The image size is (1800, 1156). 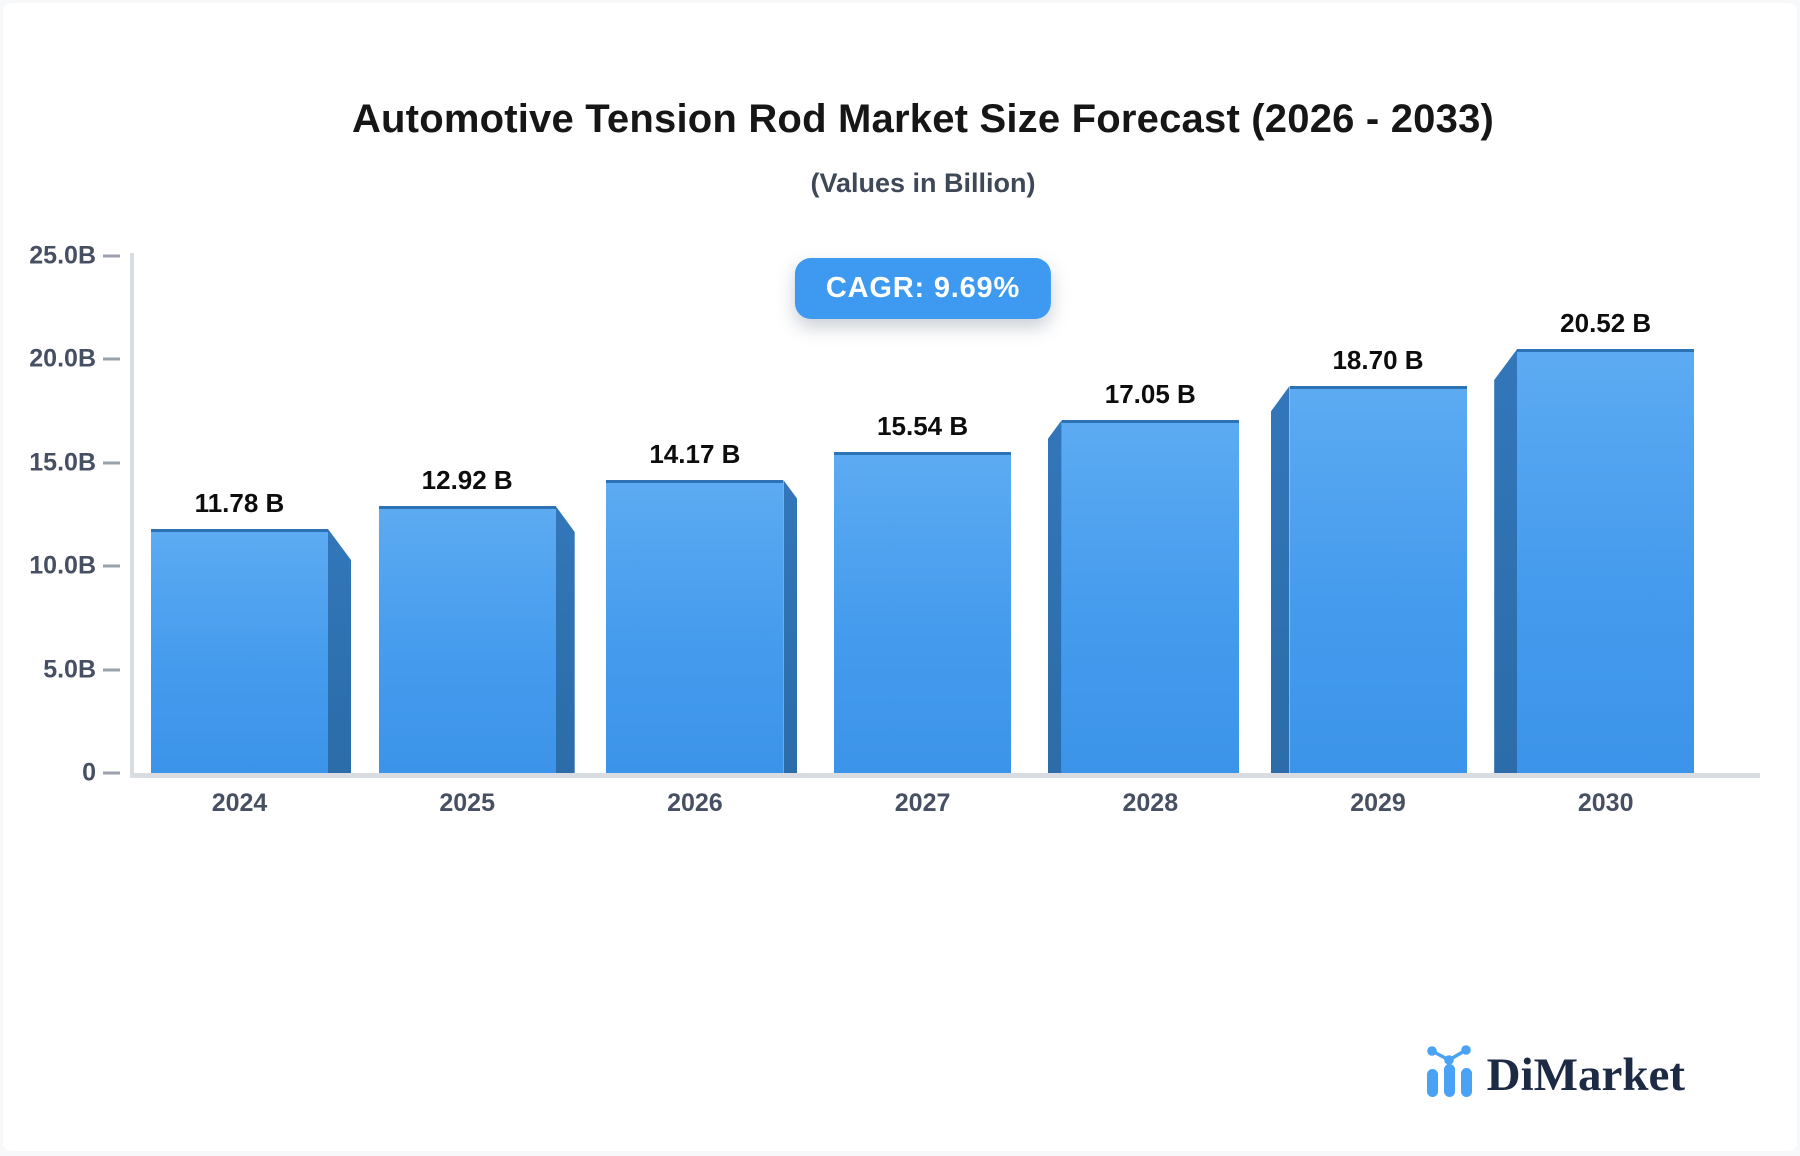 What do you see at coordinates (467, 639) in the screenshot?
I see `bar-2025` at bounding box center [467, 639].